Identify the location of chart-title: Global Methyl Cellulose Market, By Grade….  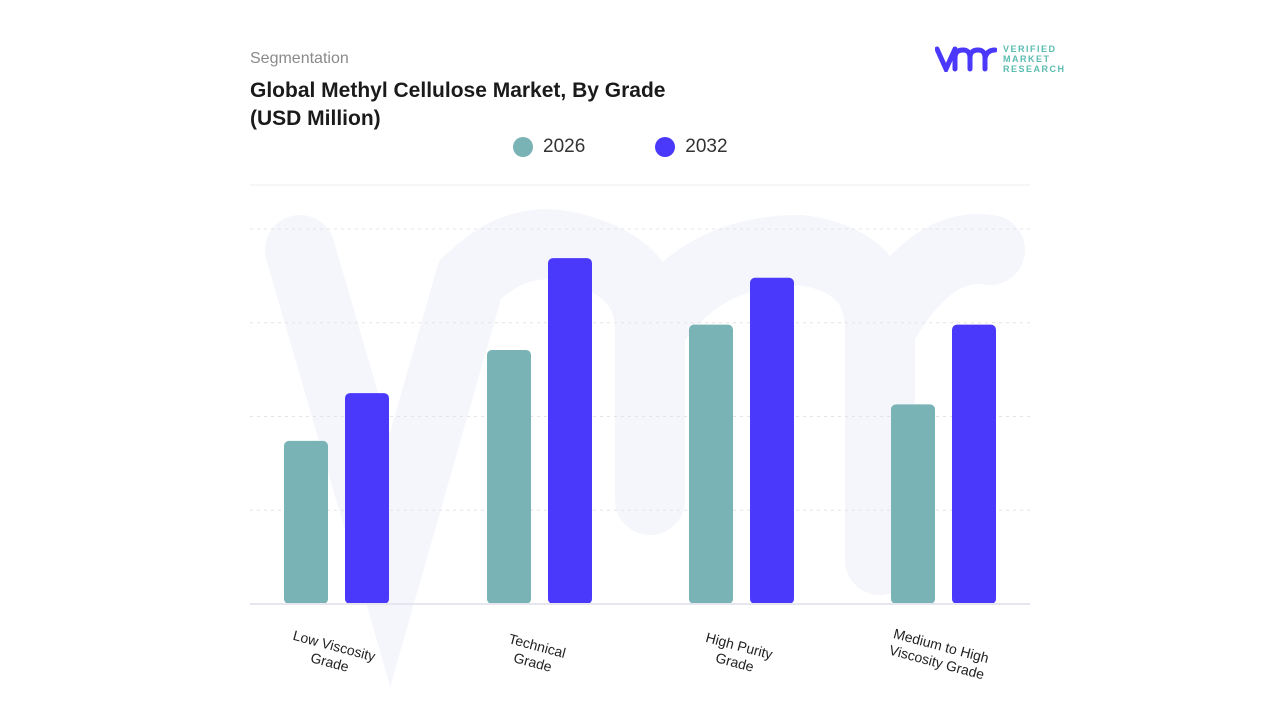
(458, 104).